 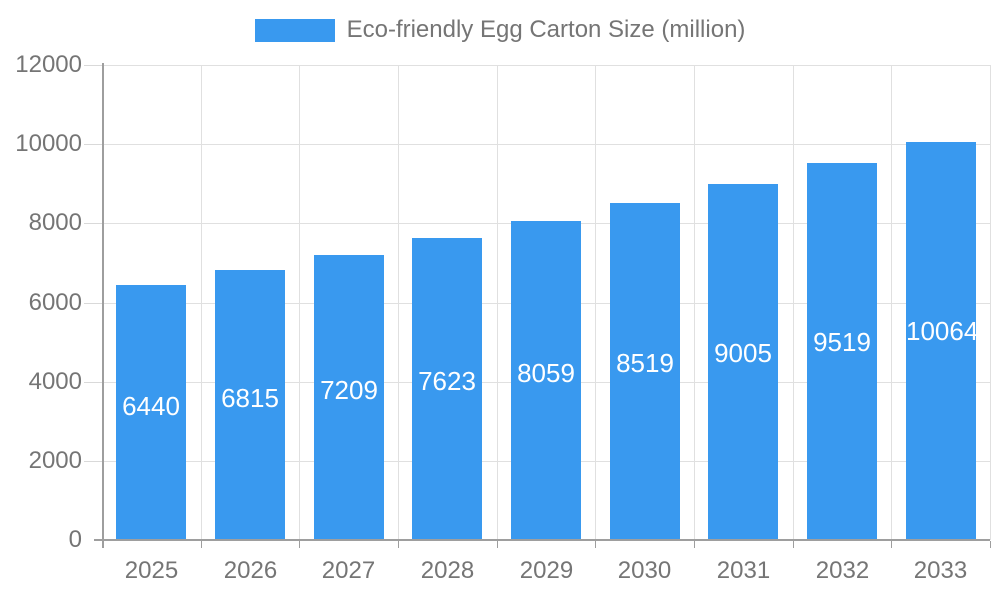 I want to click on bar-value-label: 8519, so click(x=645, y=363).